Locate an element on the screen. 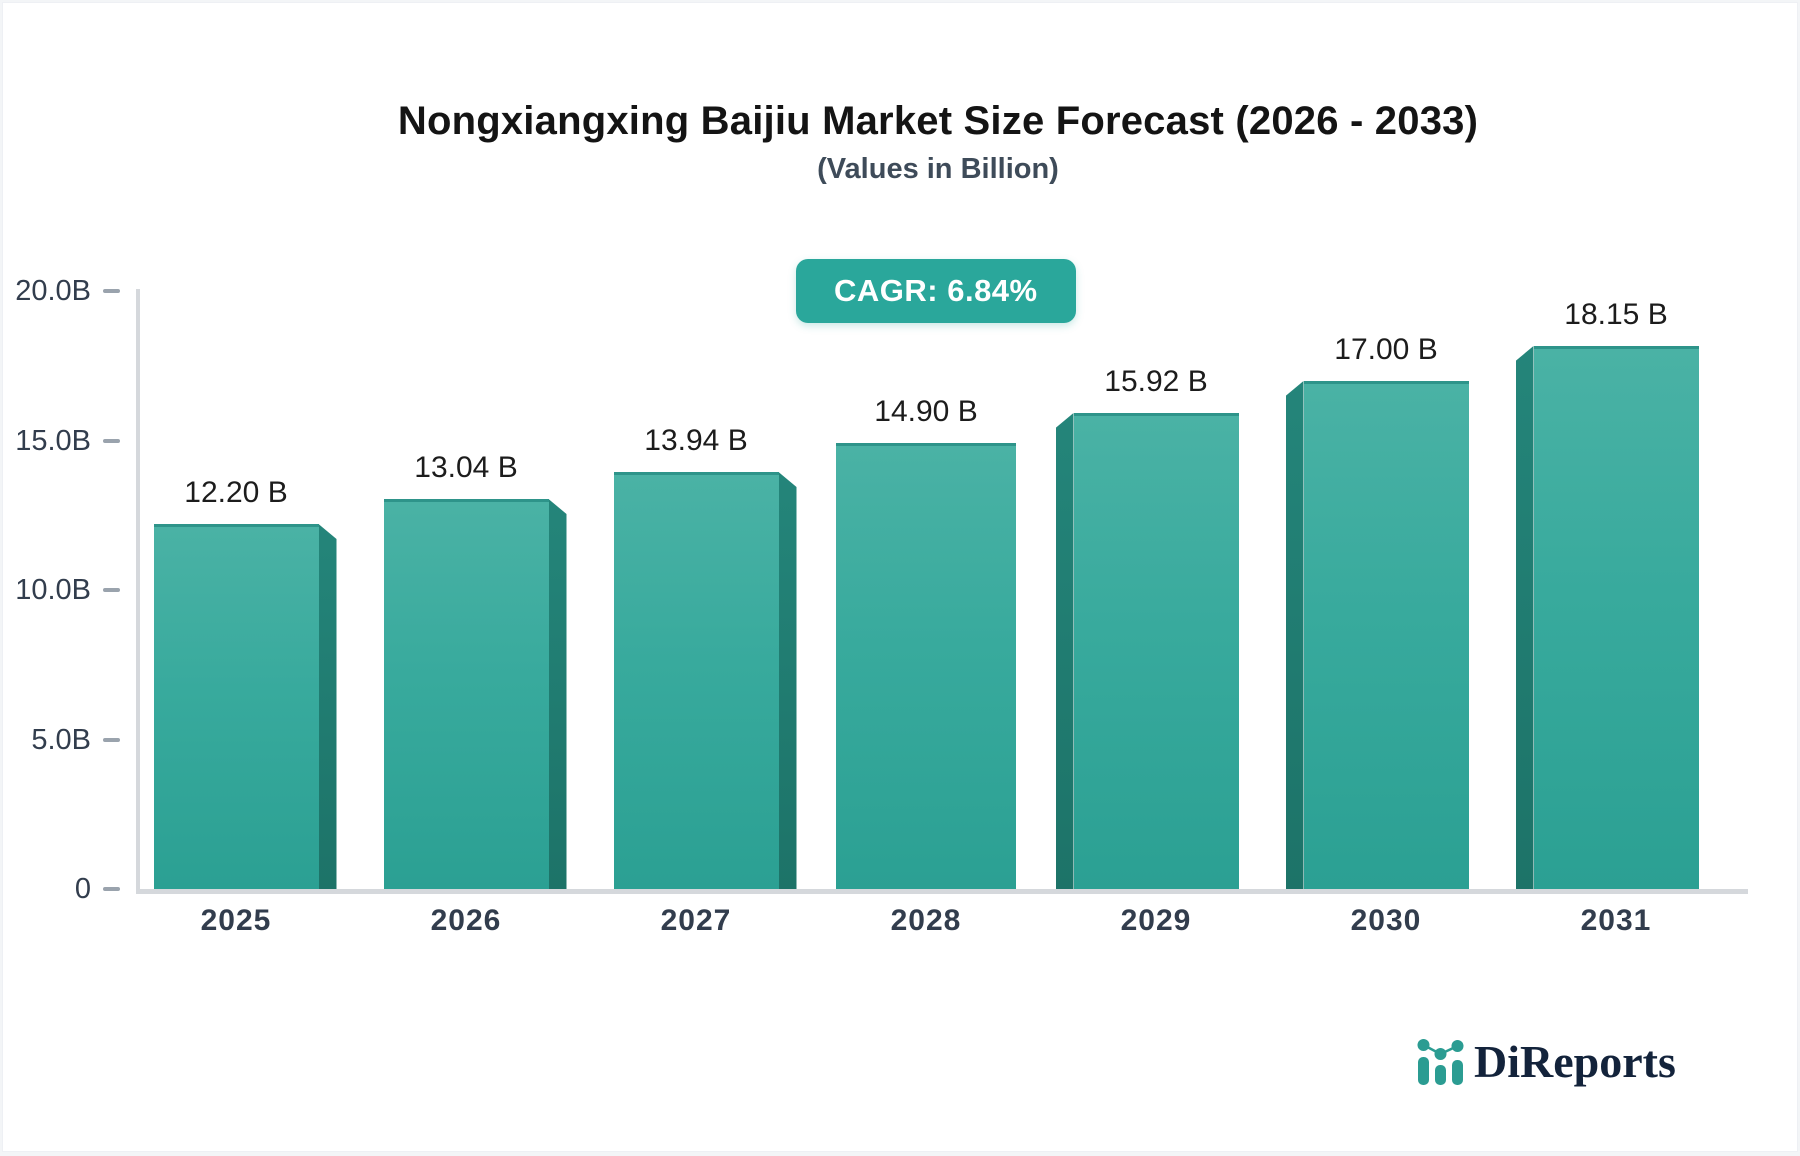 The image size is (1800, 1156). bar-2031-bevel is located at coordinates (1524, 617).